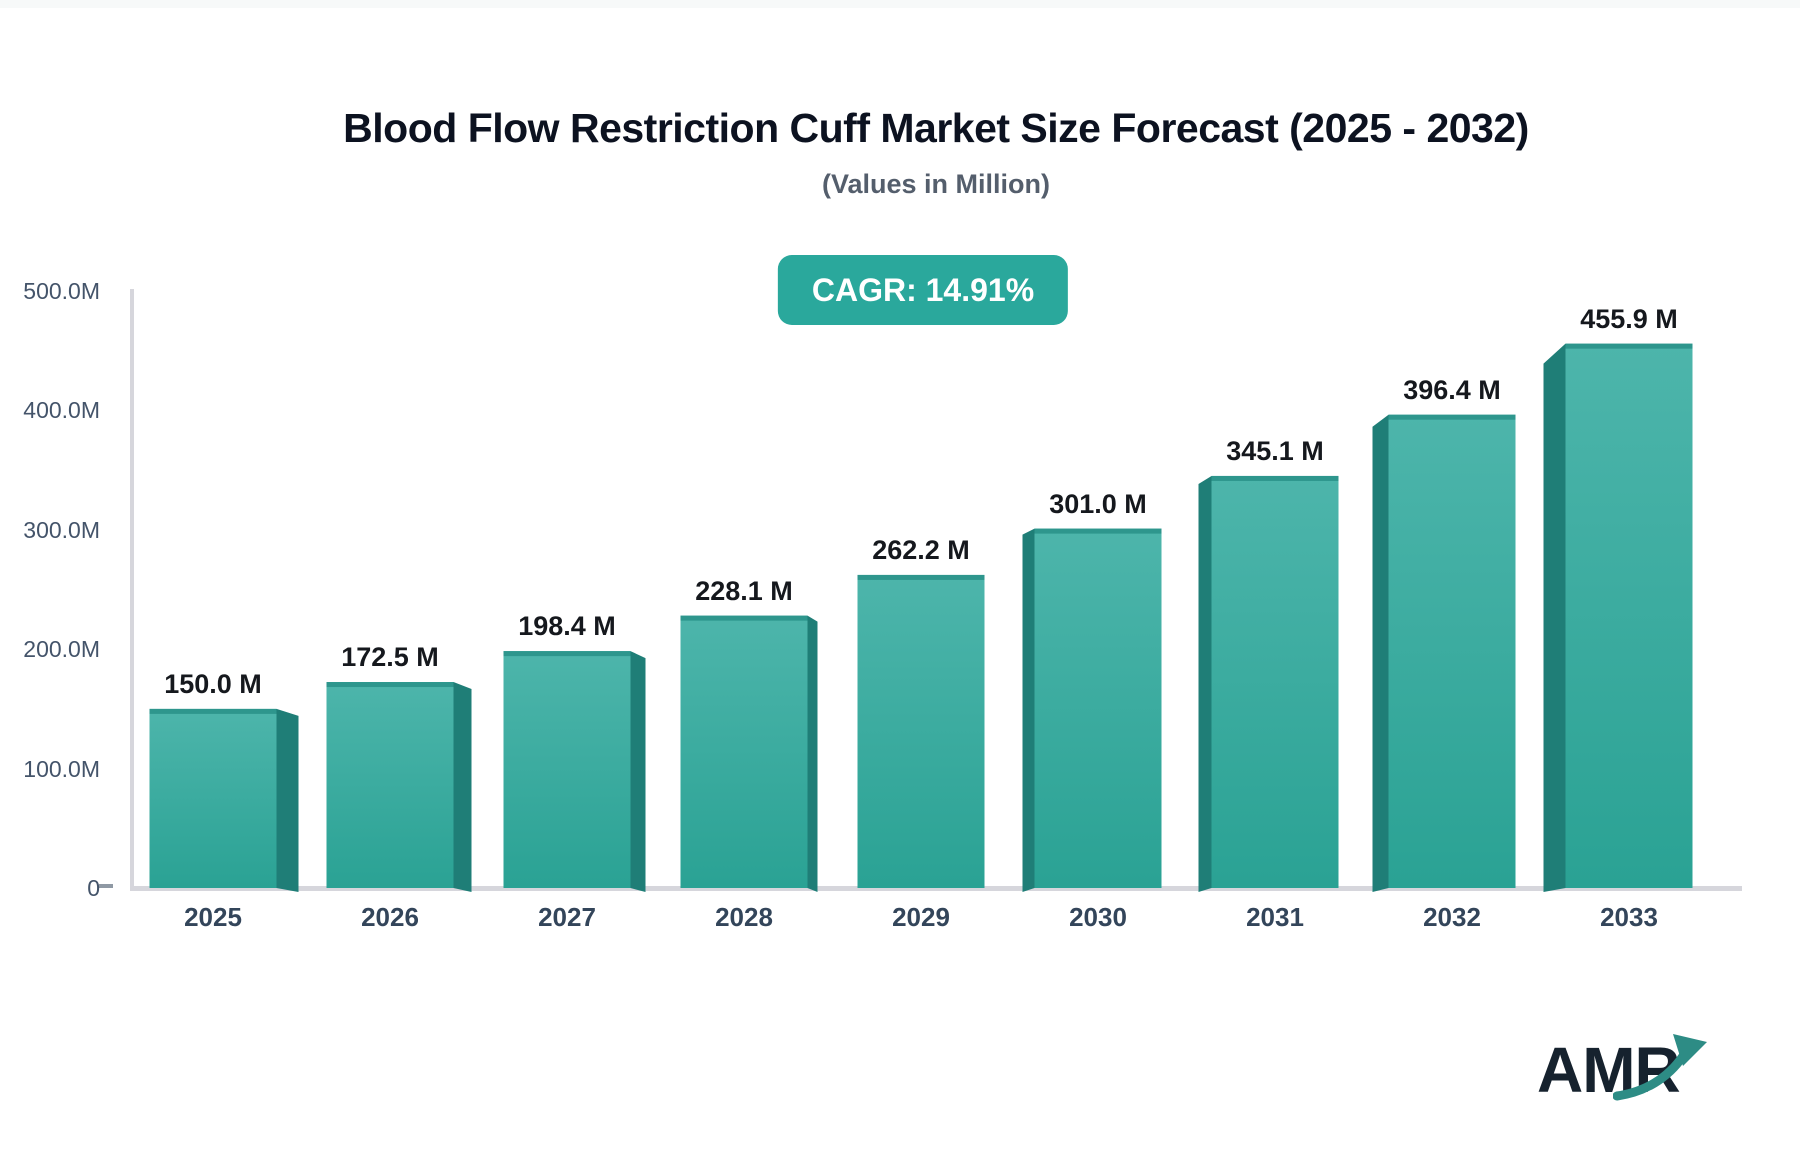  What do you see at coordinates (1452, 417) in the screenshot?
I see `bar-top-edge-2032` at bounding box center [1452, 417].